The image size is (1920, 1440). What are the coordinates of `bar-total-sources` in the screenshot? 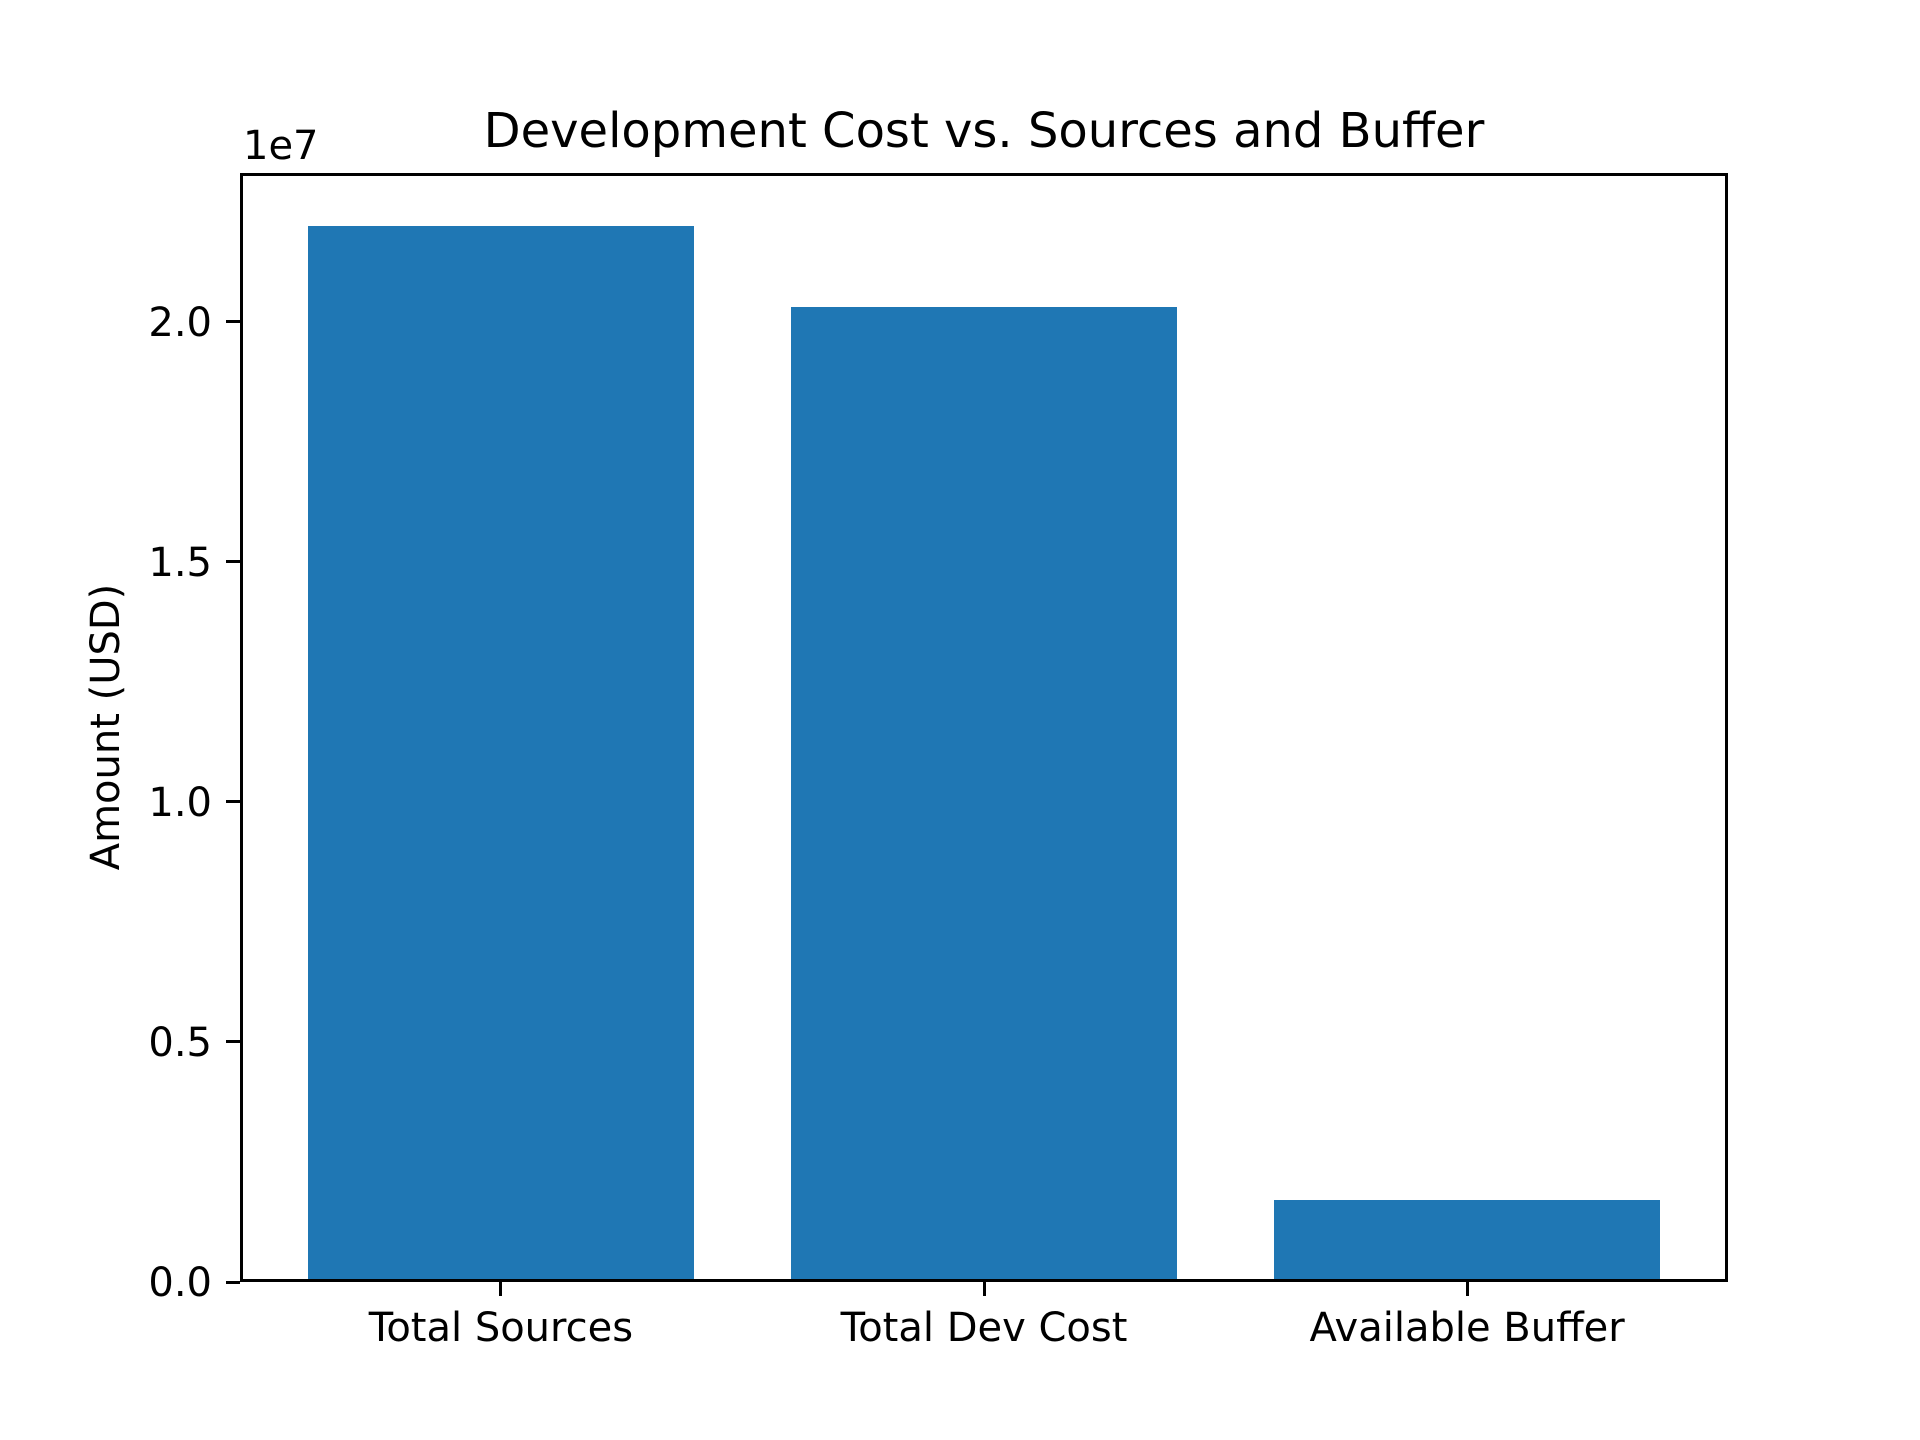 It's located at (501, 752).